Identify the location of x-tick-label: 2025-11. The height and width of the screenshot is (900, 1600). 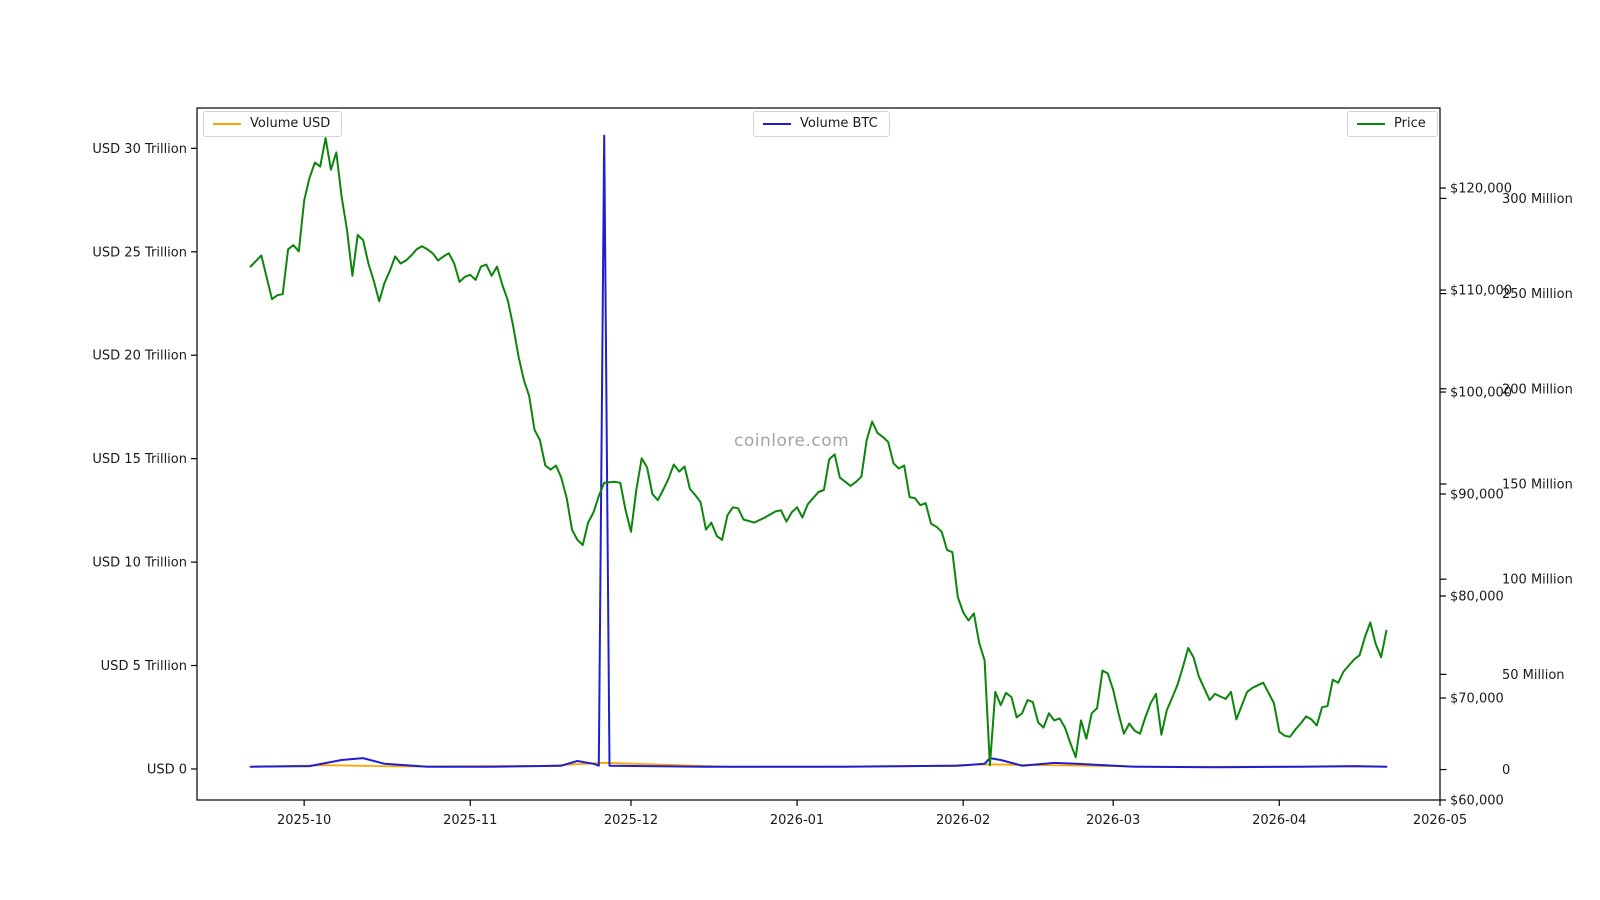
(470, 820).